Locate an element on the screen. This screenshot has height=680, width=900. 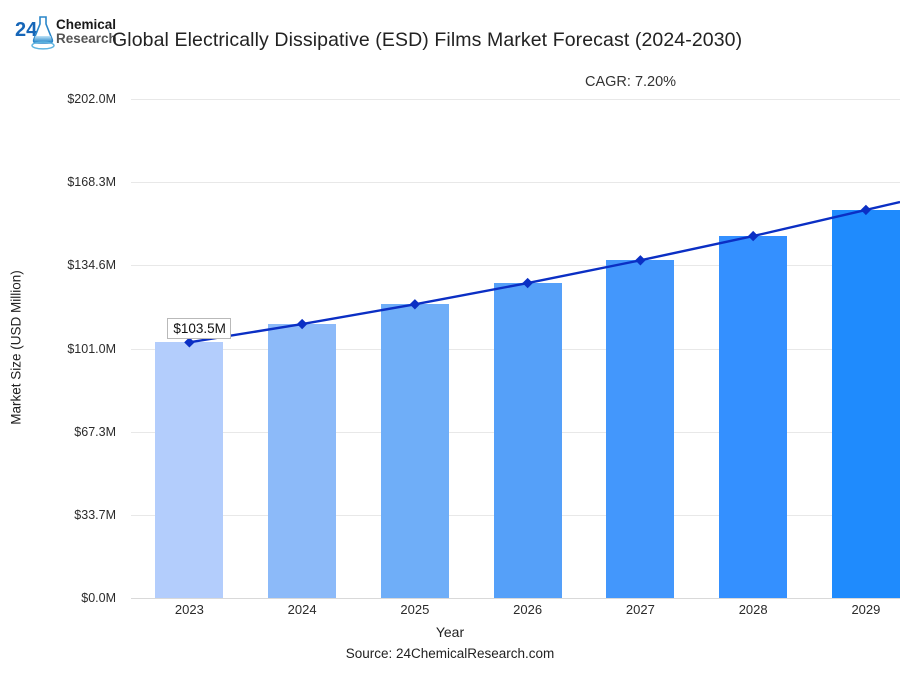
bar-2028 is located at coordinates (753, 417).